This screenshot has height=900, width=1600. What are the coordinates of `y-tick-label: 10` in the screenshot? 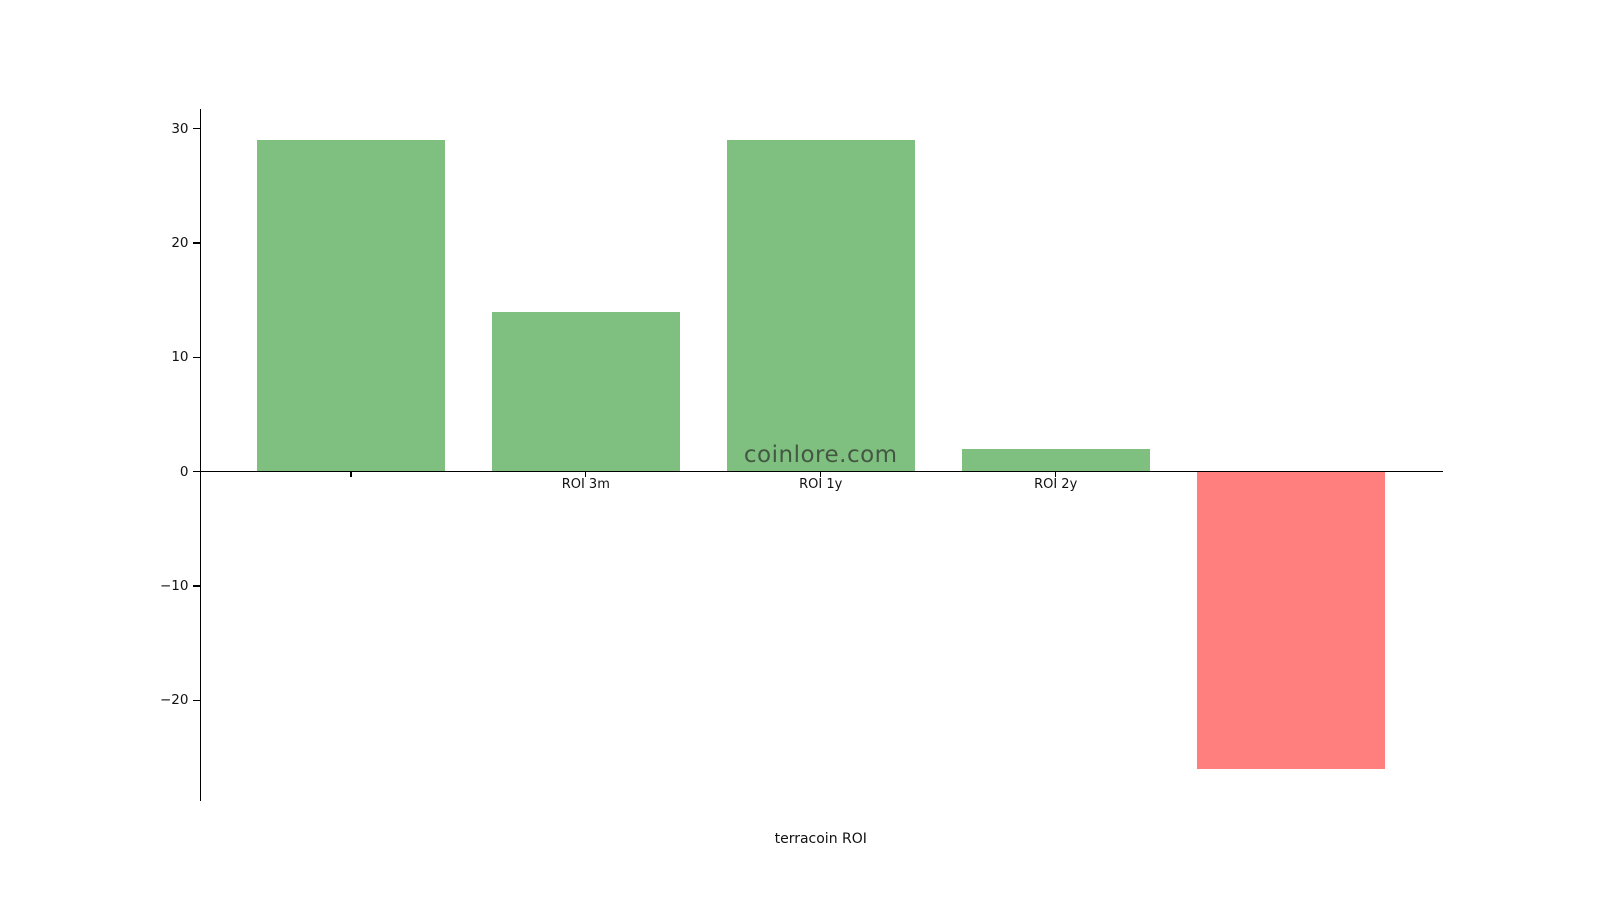 It's located at (180, 357).